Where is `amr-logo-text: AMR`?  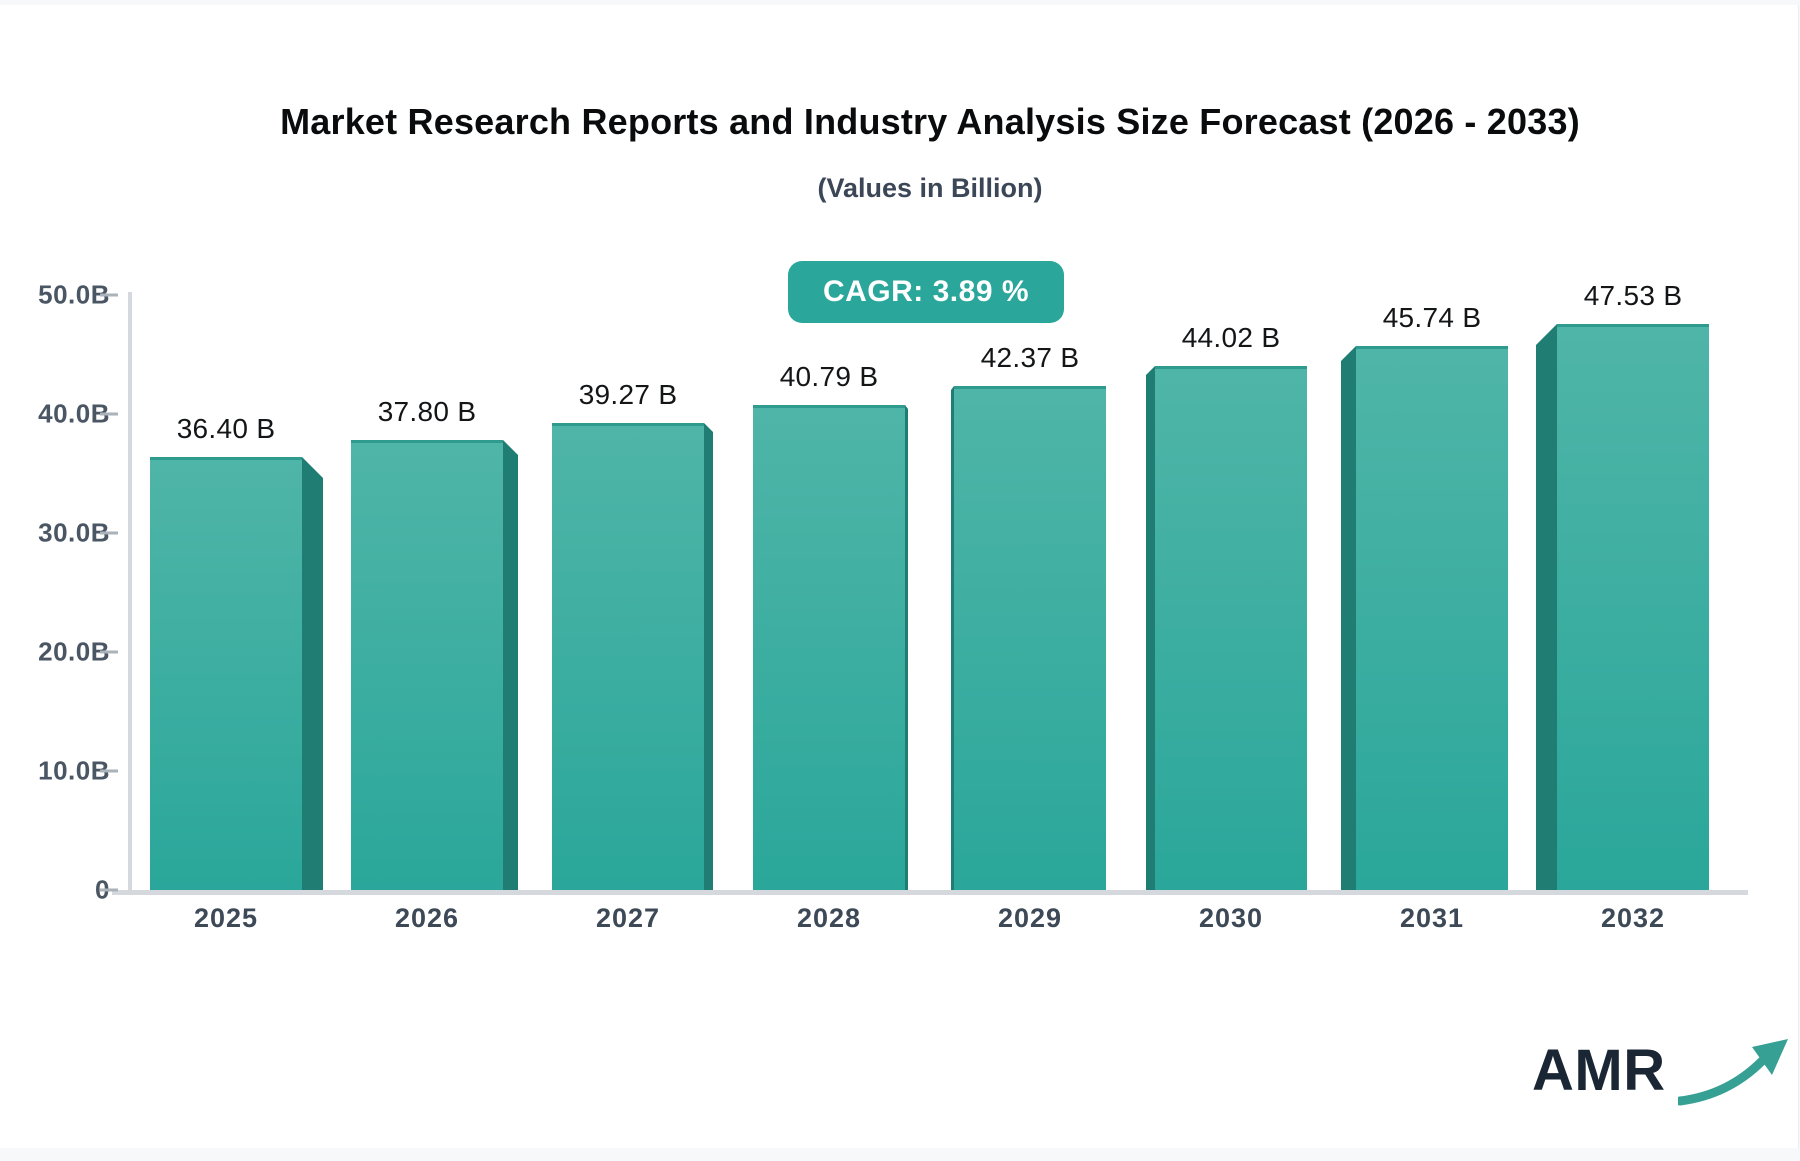
amr-logo-text: AMR is located at coordinates (1599, 1070).